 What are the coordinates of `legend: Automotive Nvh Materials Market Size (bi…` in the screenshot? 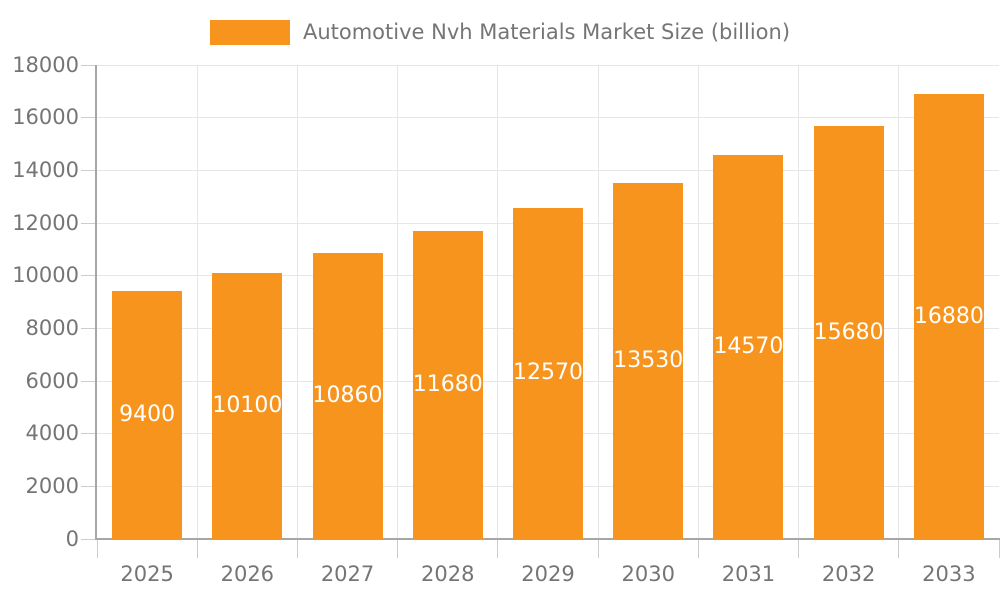 It's located at (500, 32).